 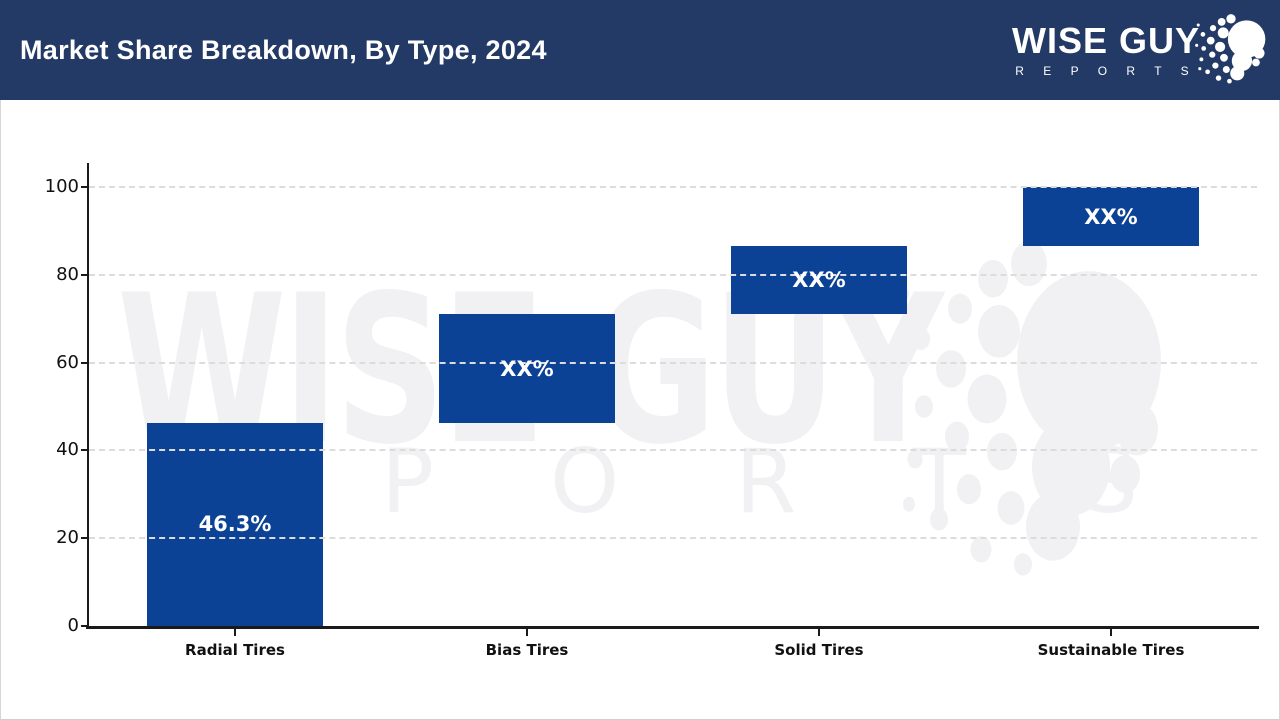 What do you see at coordinates (1105, 40) in the screenshot?
I see `logo-wordmark: WISE GUY` at bounding box center [1105, 40].